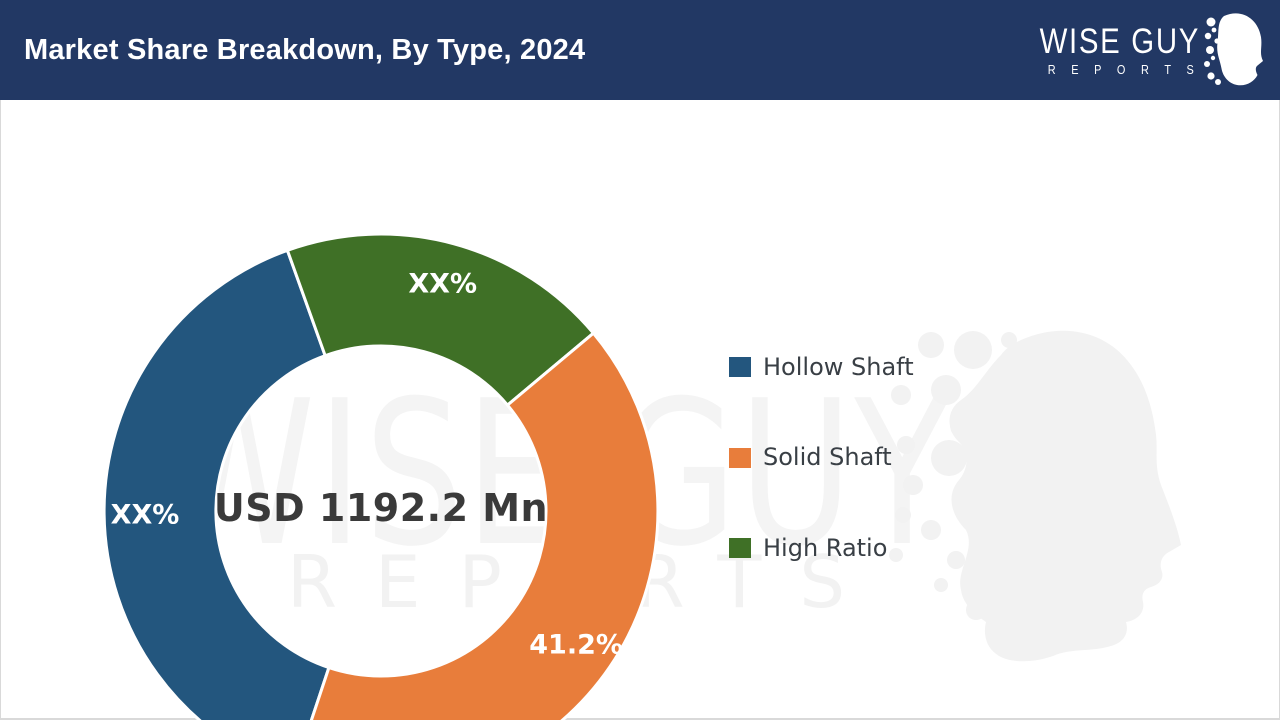 Image resolution: width=1280 pixels, height=720 pixels. I want to click on legend-label: Hollow Shaft, so click(838, 367).